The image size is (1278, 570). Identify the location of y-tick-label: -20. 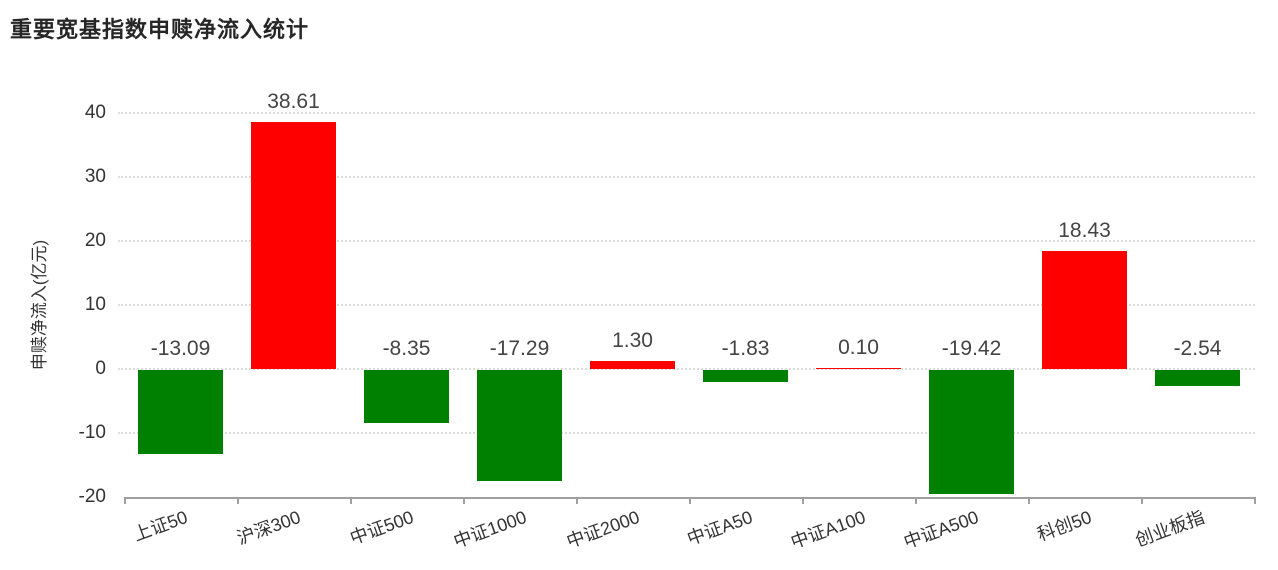
(92, 496).